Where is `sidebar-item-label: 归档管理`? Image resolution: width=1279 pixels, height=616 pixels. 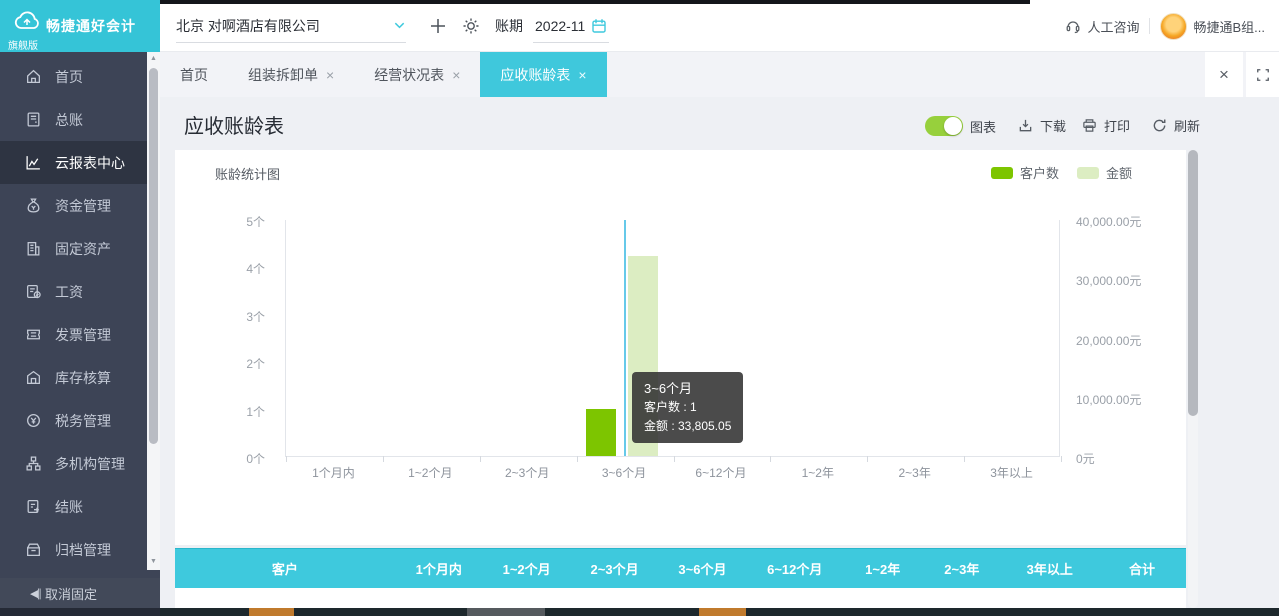 sidebar-item-label: 归档管理 is located at coordinates (83, 549).